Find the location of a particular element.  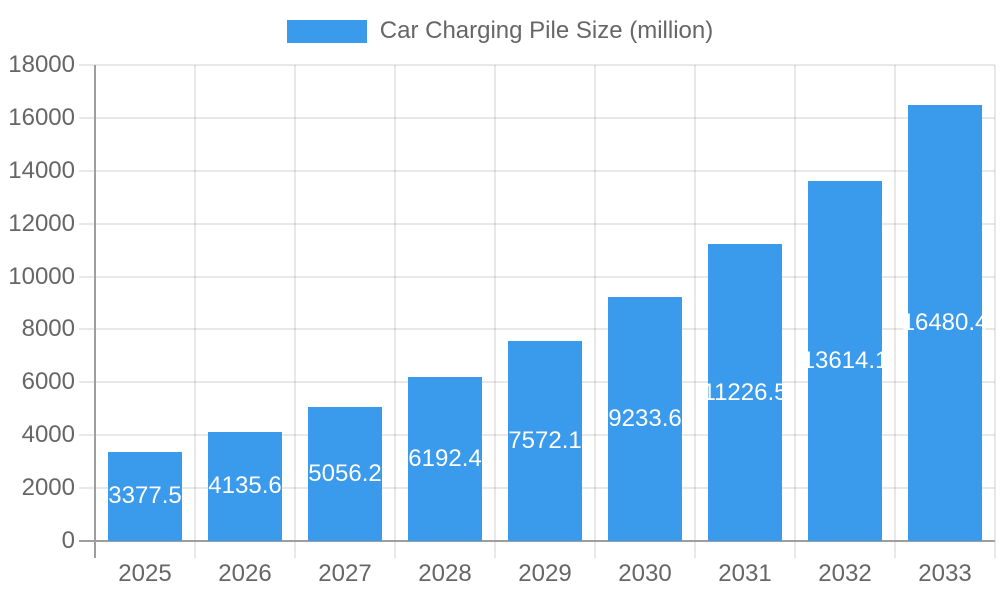

y-axis-tick-label: 10000 is located at coordinates (41, 276).